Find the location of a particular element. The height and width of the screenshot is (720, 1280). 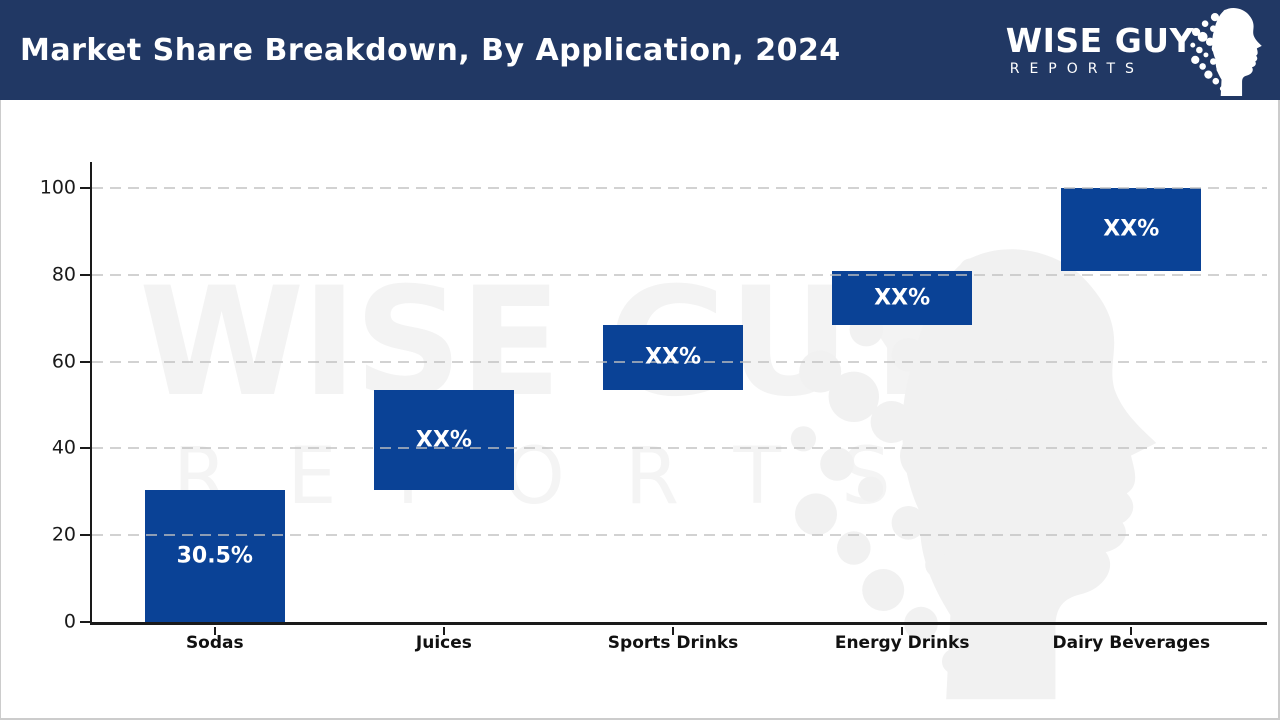

y-tick-label: 60 is located at coordinates (63, 361).